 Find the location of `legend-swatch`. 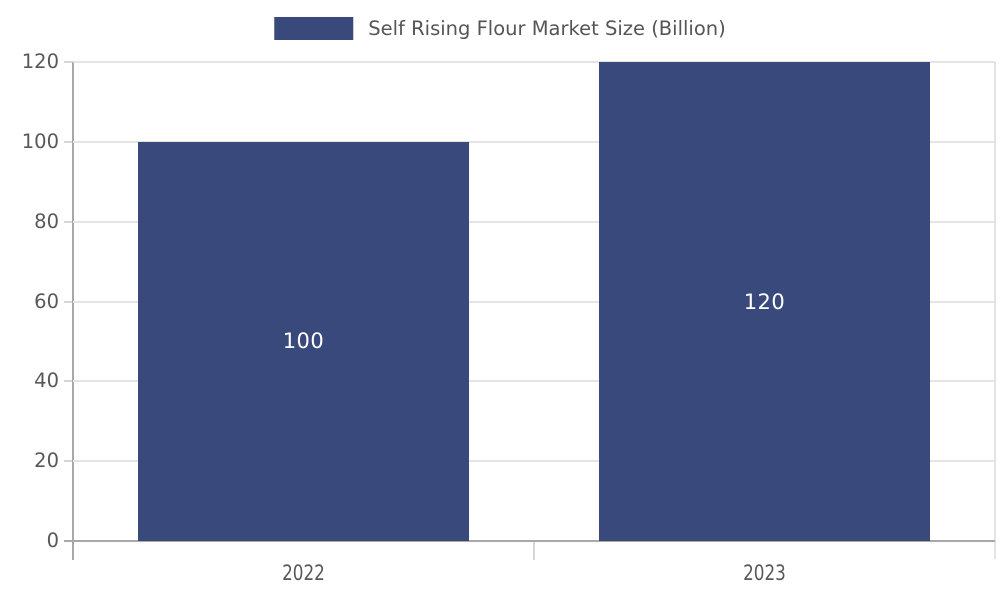

legend-swatch is located at coordinates (314, 28).